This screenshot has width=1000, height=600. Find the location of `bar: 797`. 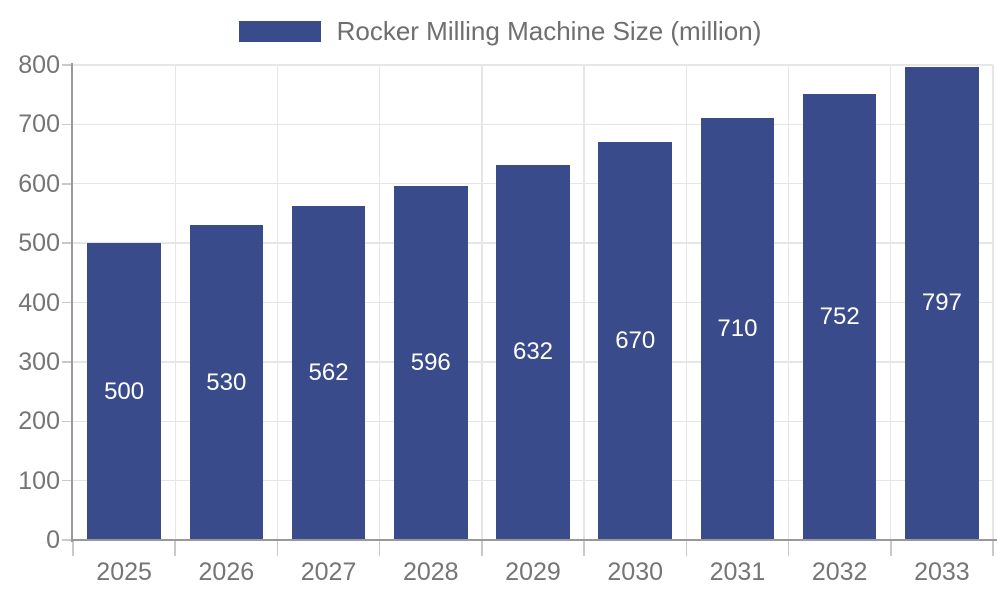

bar: 797 is located at coordinates (942, 303).